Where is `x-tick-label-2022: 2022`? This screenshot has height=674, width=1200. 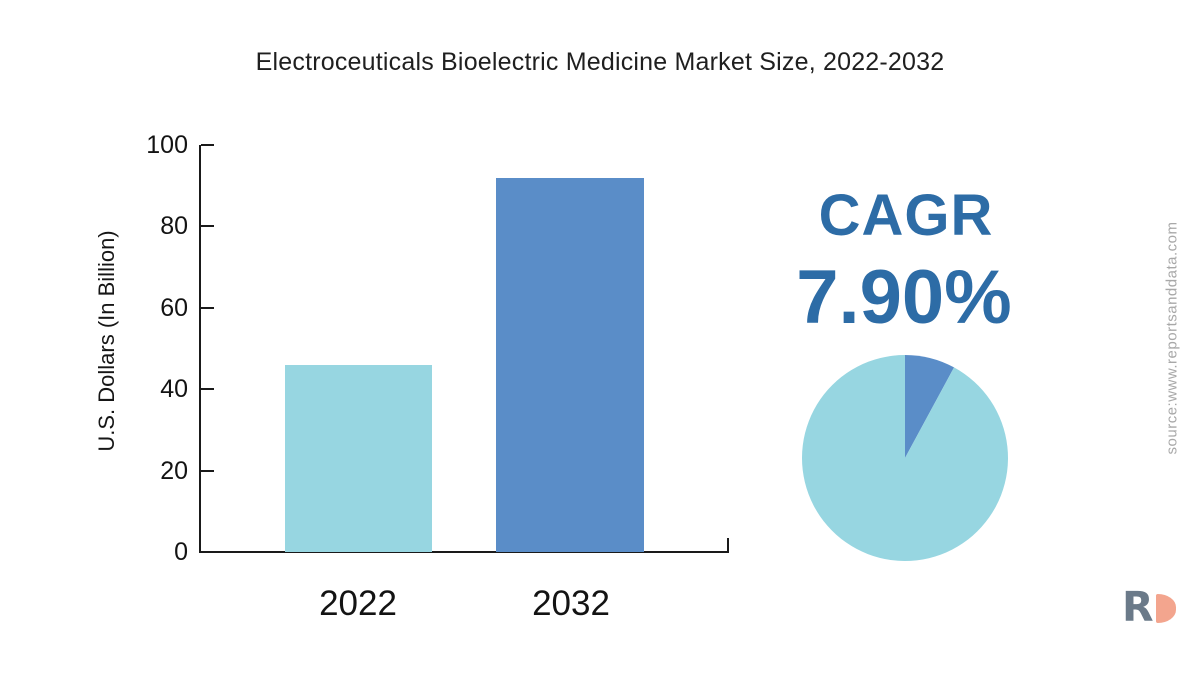
x-tick-label-2022: 2022 is located at coordinates (358, 603).